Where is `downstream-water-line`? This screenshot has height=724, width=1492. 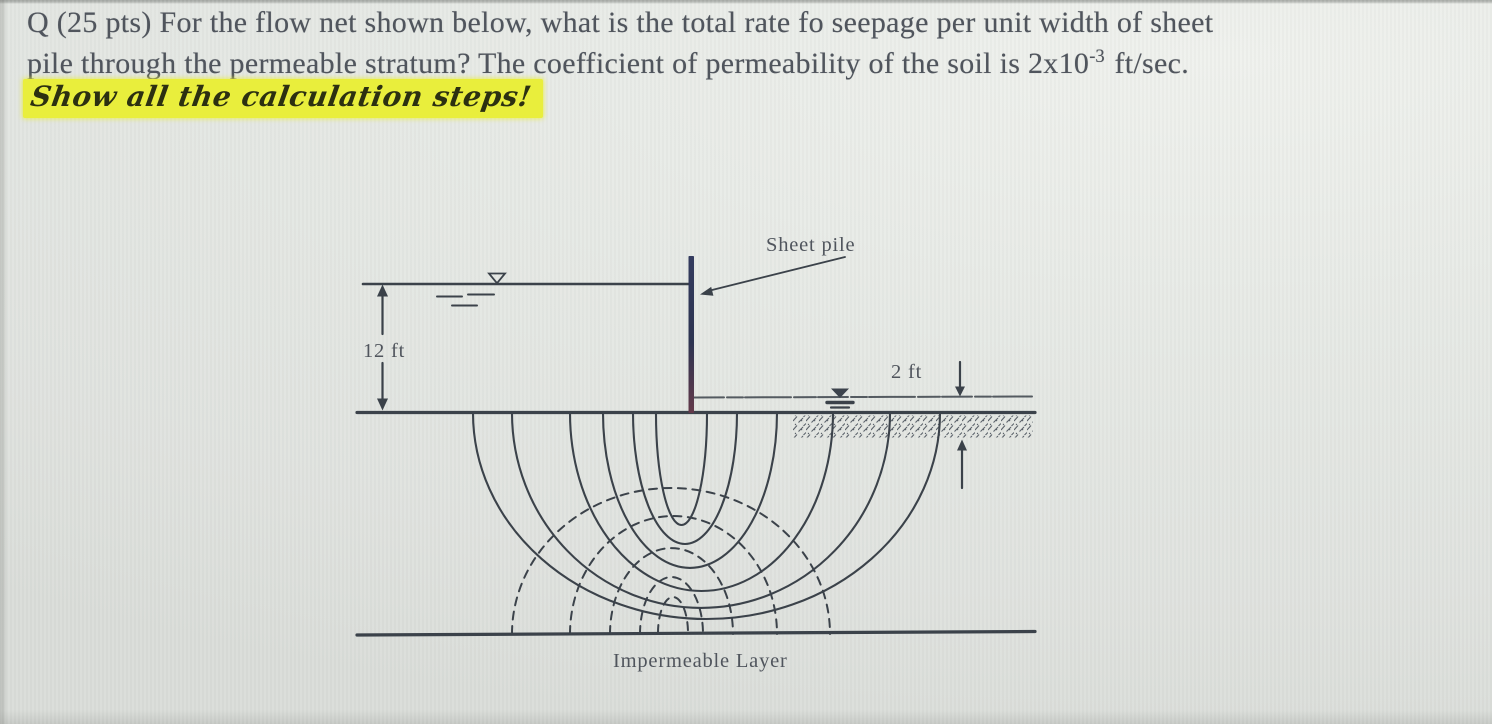
downstream-water-line is located at coordinates (863, 397).